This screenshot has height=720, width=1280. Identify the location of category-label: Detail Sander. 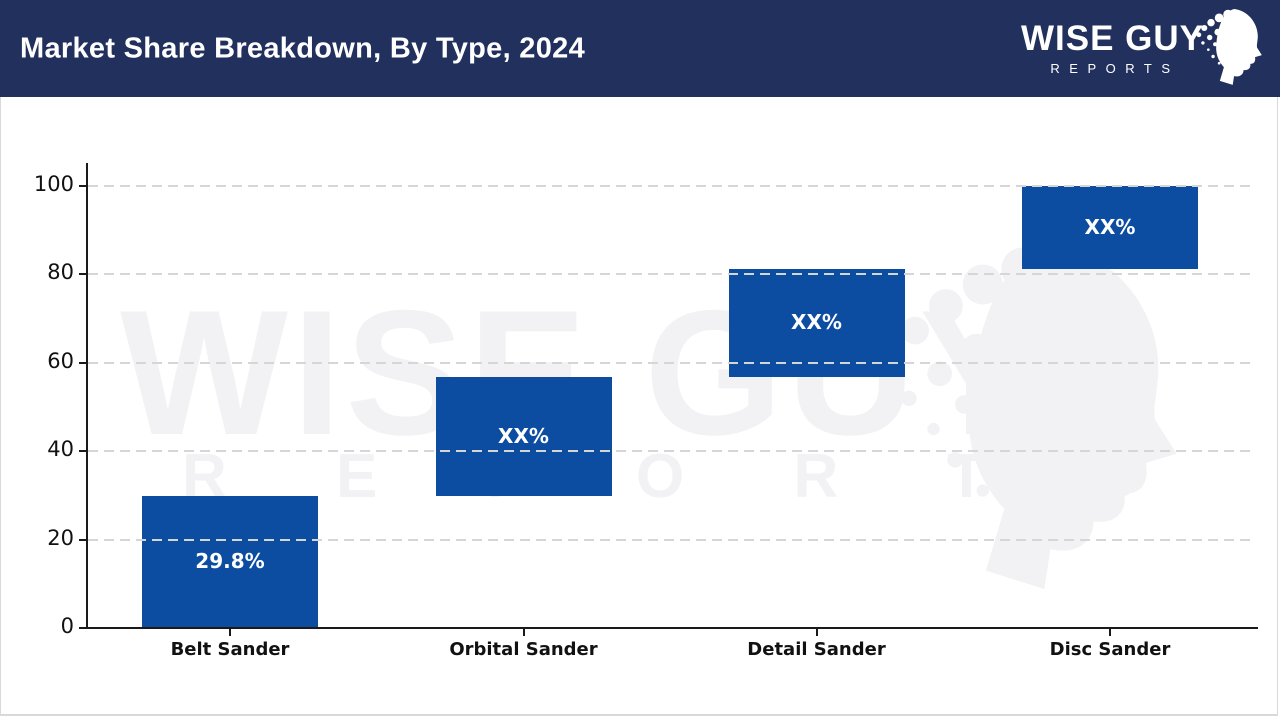
(816, 649).